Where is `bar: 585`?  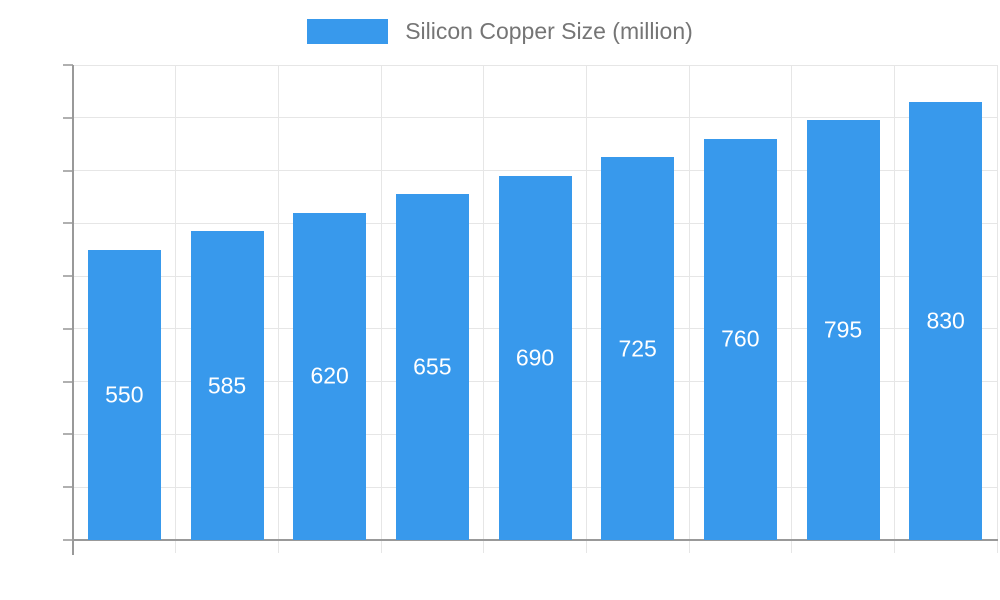
bar: 585 is located at coordinates (227, 385).